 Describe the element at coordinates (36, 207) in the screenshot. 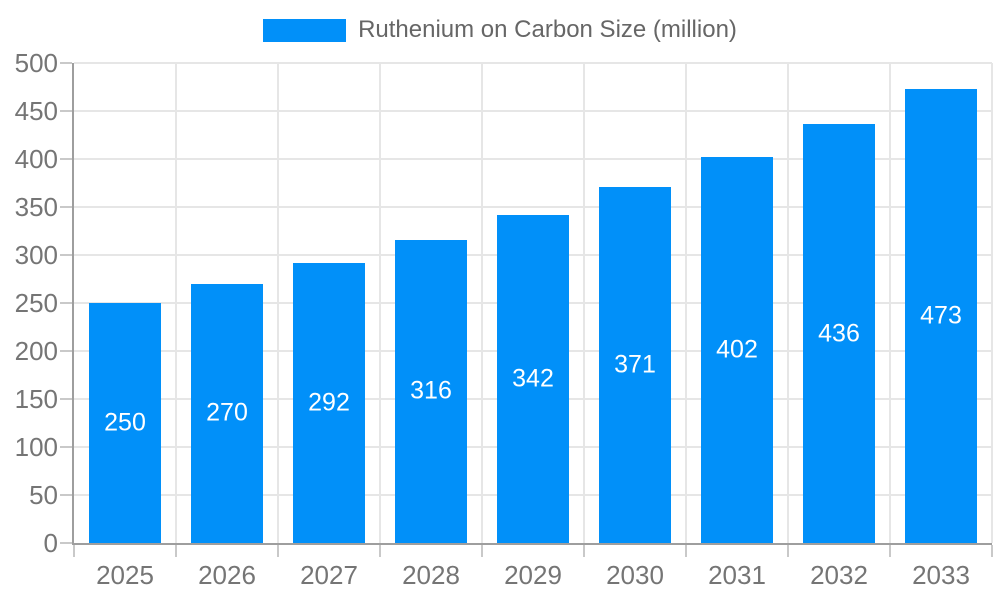

I see `y-tick-label: 350` at that location.